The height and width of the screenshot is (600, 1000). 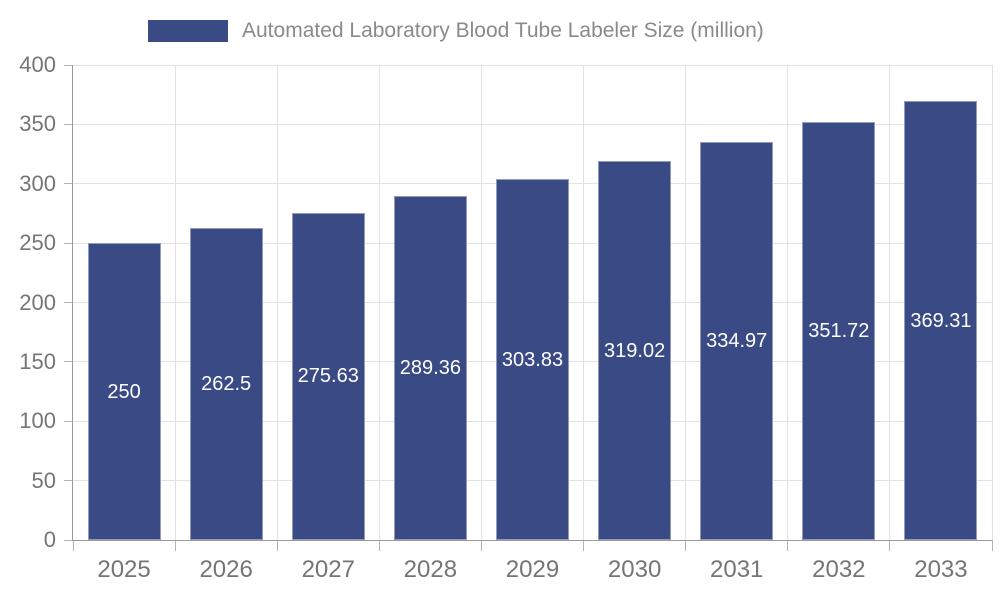 I want to click on y-axis-label: 200, so click(x=37, y=302).